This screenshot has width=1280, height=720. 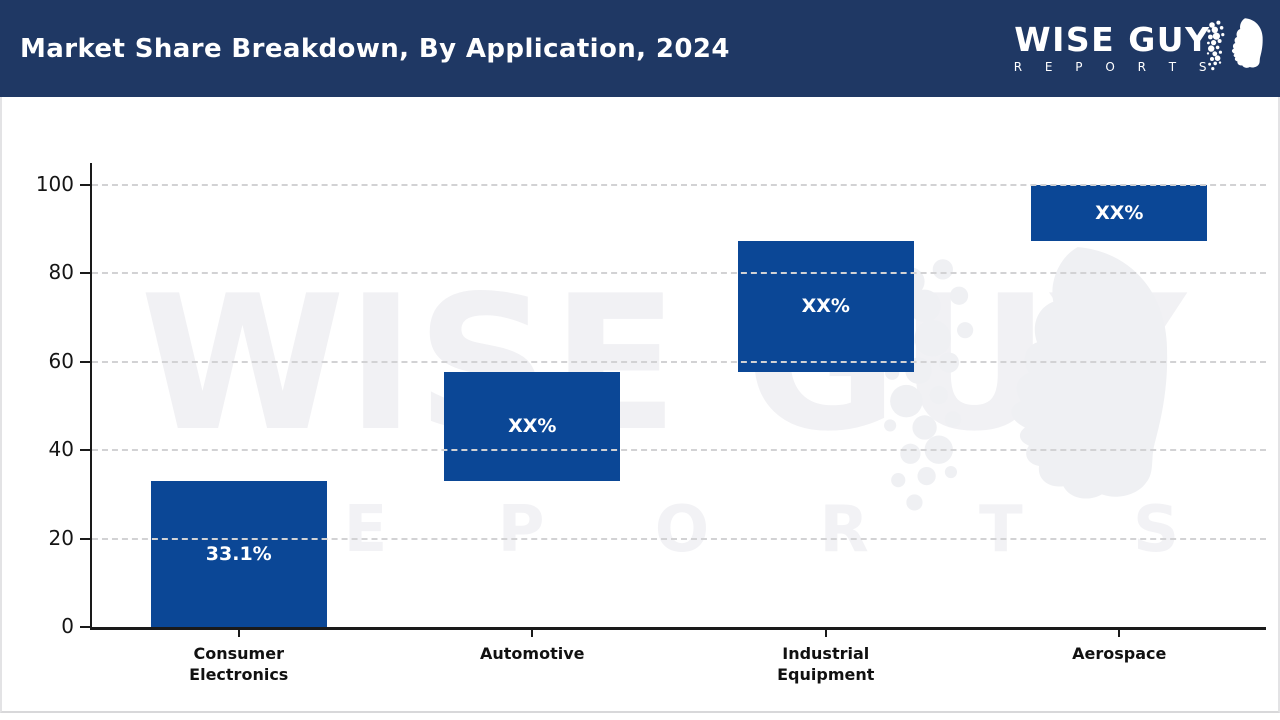 I want to click on bar-value-label: 33.1%, so click(x=238, y=553).